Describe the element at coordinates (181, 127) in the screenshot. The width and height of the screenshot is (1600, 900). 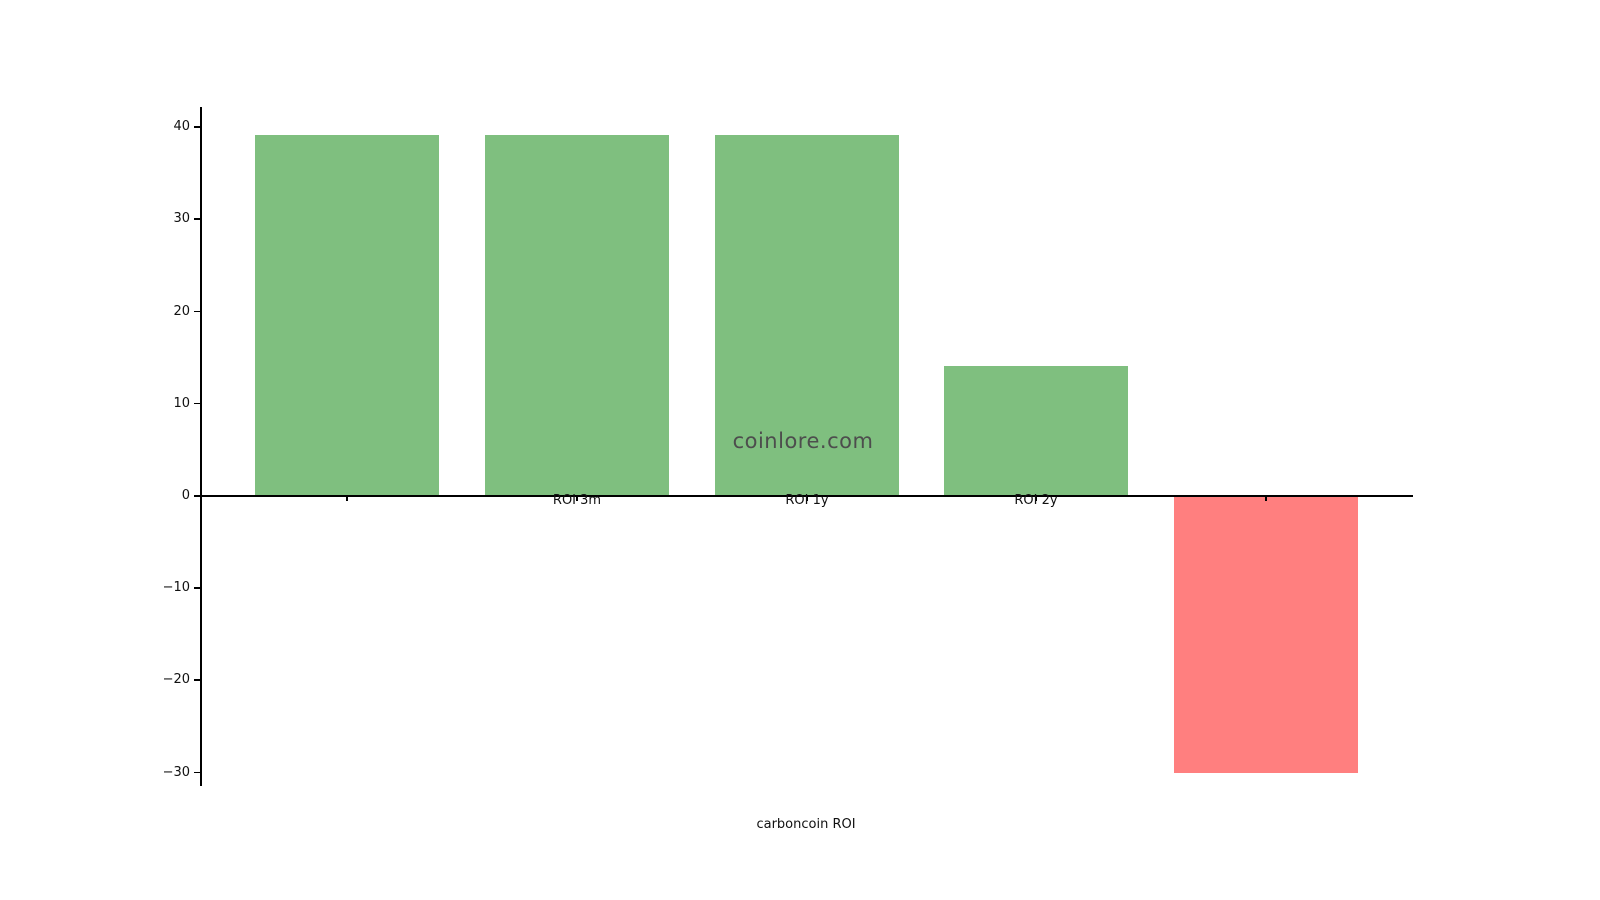
I see `y-tick-label: 40` at that location.